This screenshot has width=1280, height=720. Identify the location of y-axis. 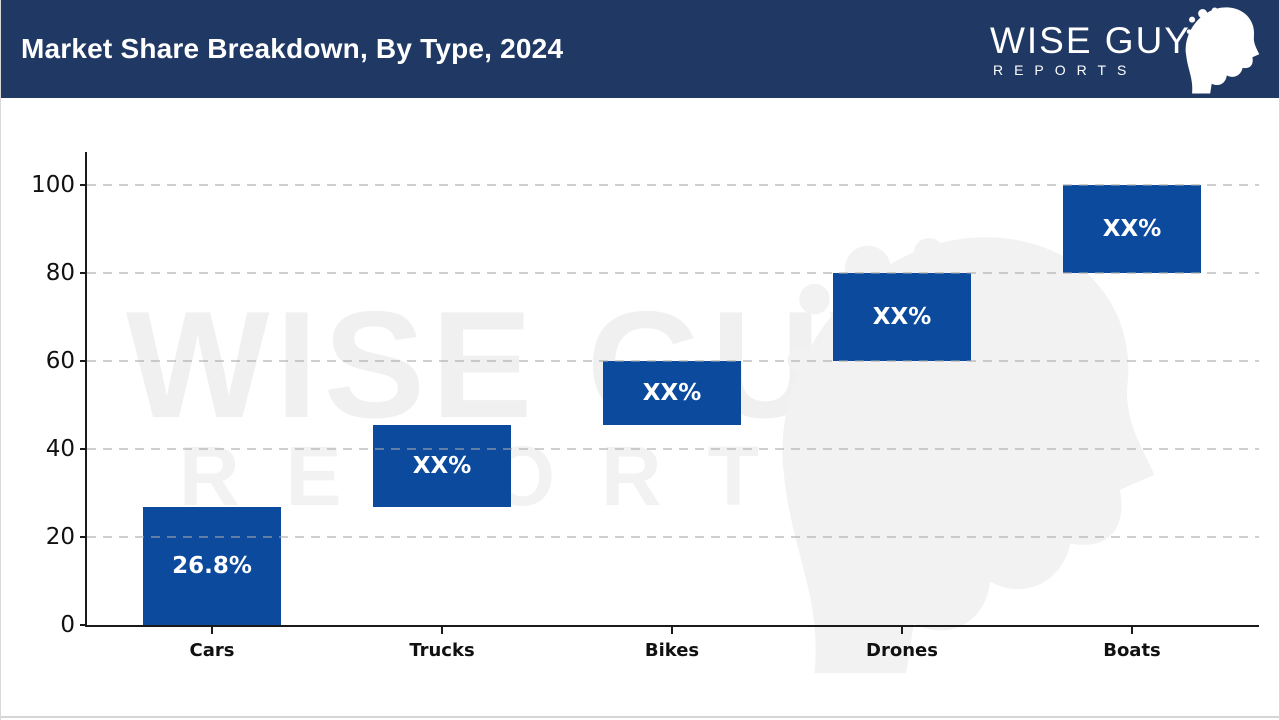
(86, 389).